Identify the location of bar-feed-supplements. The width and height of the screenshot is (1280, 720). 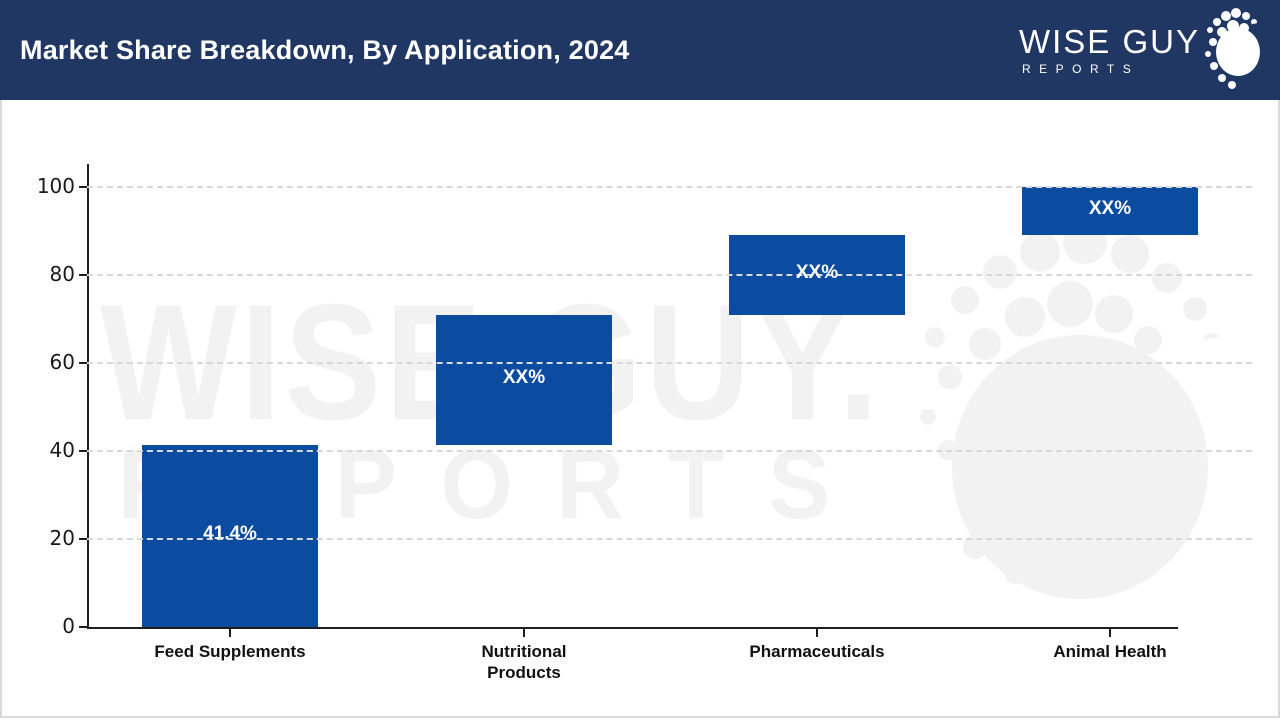
(230, 535).